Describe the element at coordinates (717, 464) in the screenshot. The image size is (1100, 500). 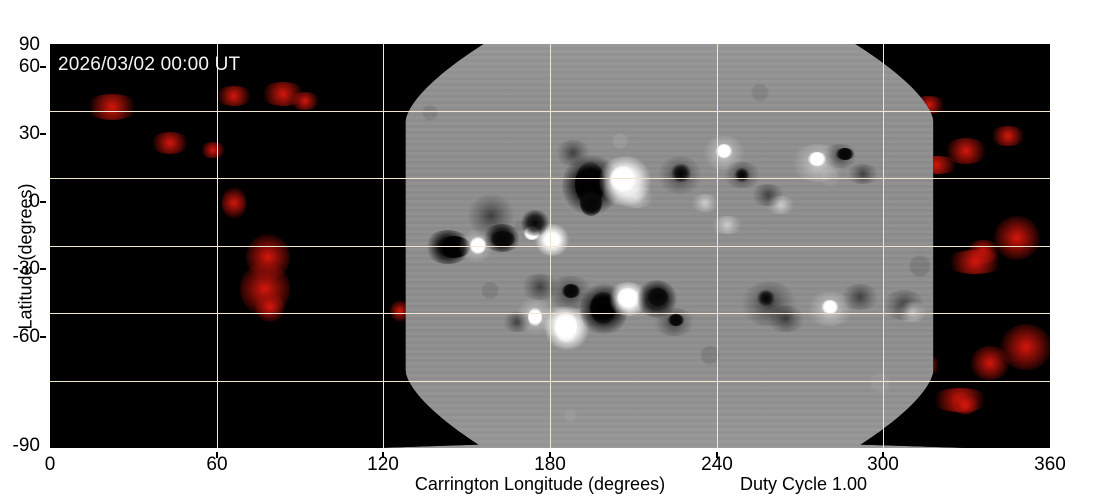
I see `x-tick-label: 240` at that location.